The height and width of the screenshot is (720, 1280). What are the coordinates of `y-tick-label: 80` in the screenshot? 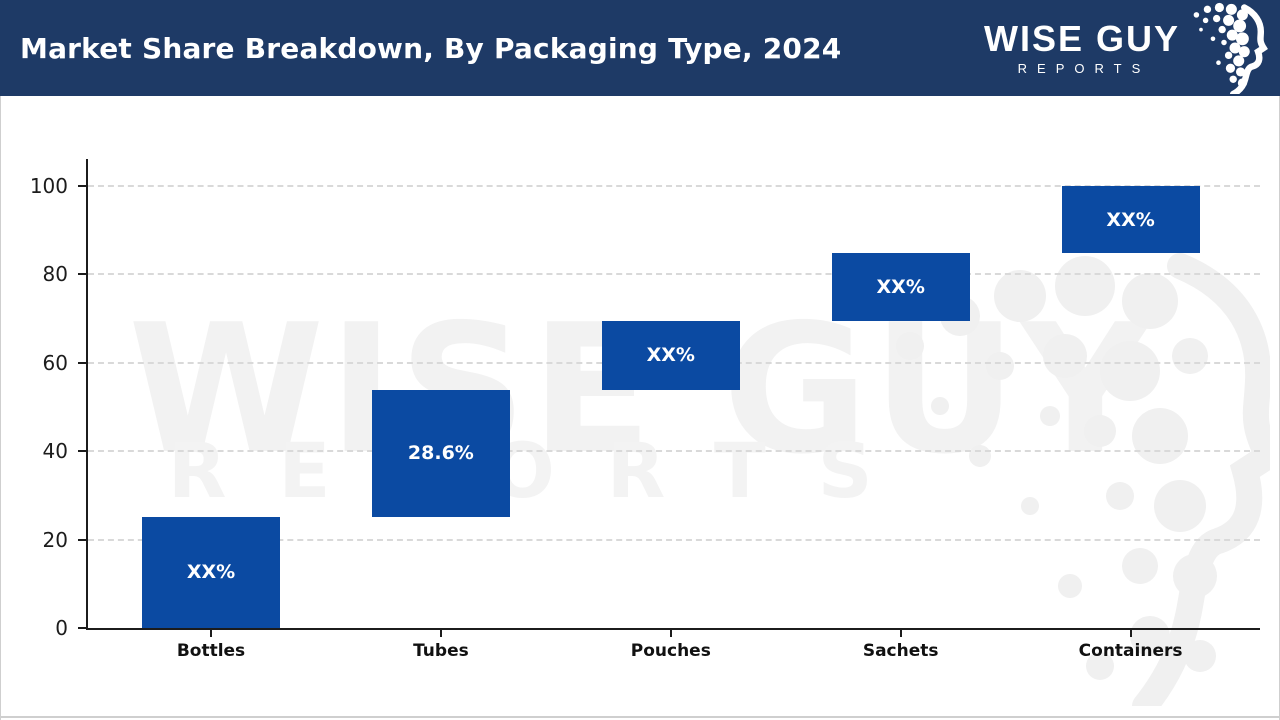 It's located at (55, 274).